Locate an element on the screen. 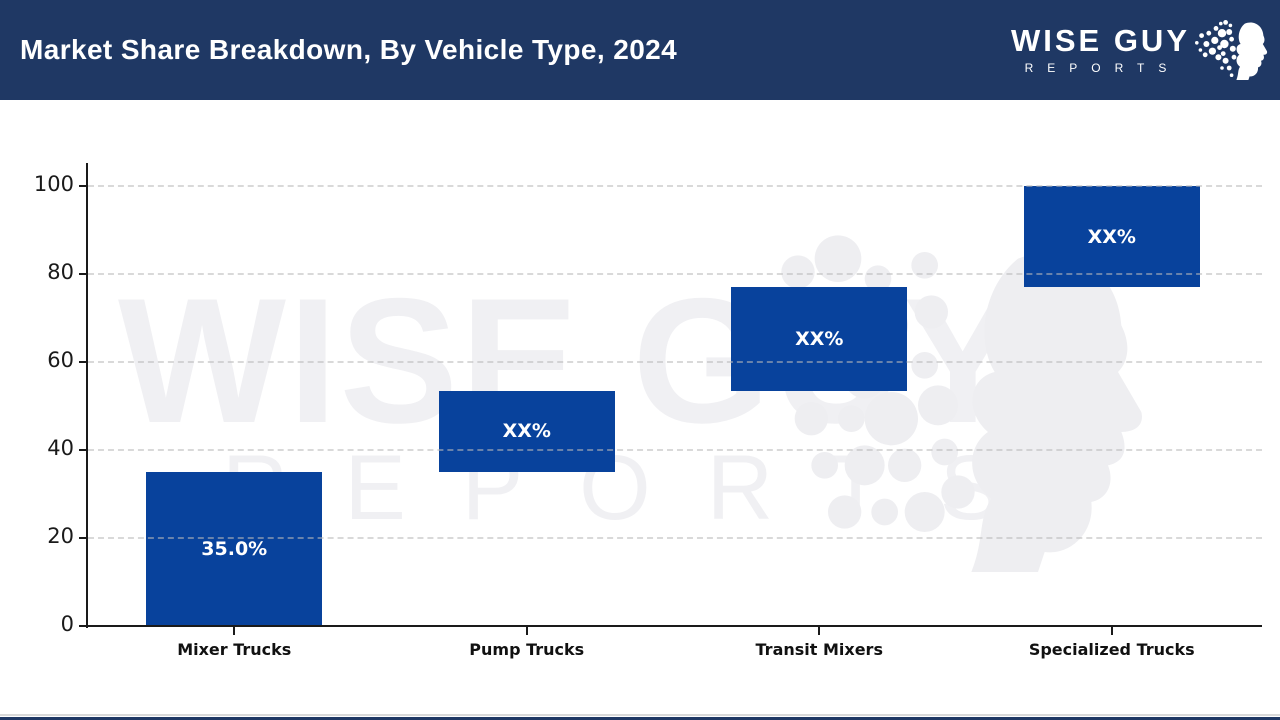  x-axis-line is located at coordinates (674, 626).